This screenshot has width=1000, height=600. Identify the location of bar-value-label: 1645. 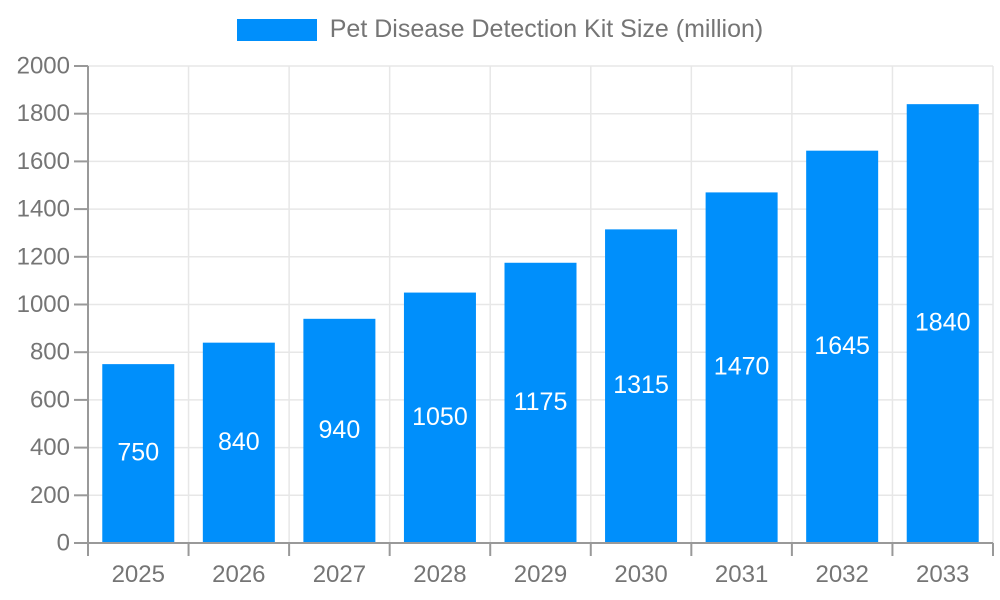
(842, 346).